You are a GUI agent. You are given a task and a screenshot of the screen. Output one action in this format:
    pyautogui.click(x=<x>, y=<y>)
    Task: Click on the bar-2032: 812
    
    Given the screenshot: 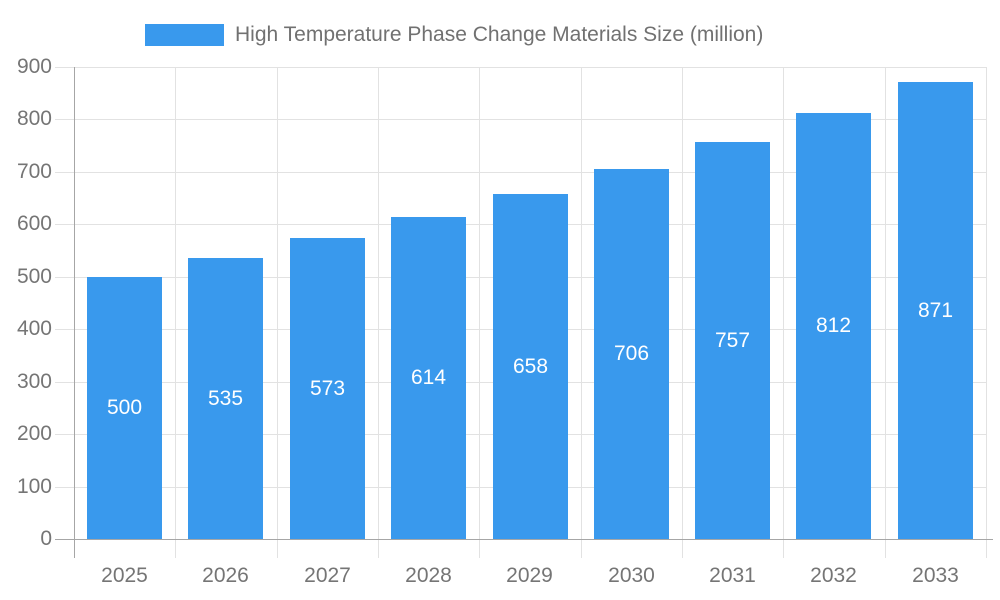 What is the action you would take?
    pyautogui.click(x=833, y=326)
    